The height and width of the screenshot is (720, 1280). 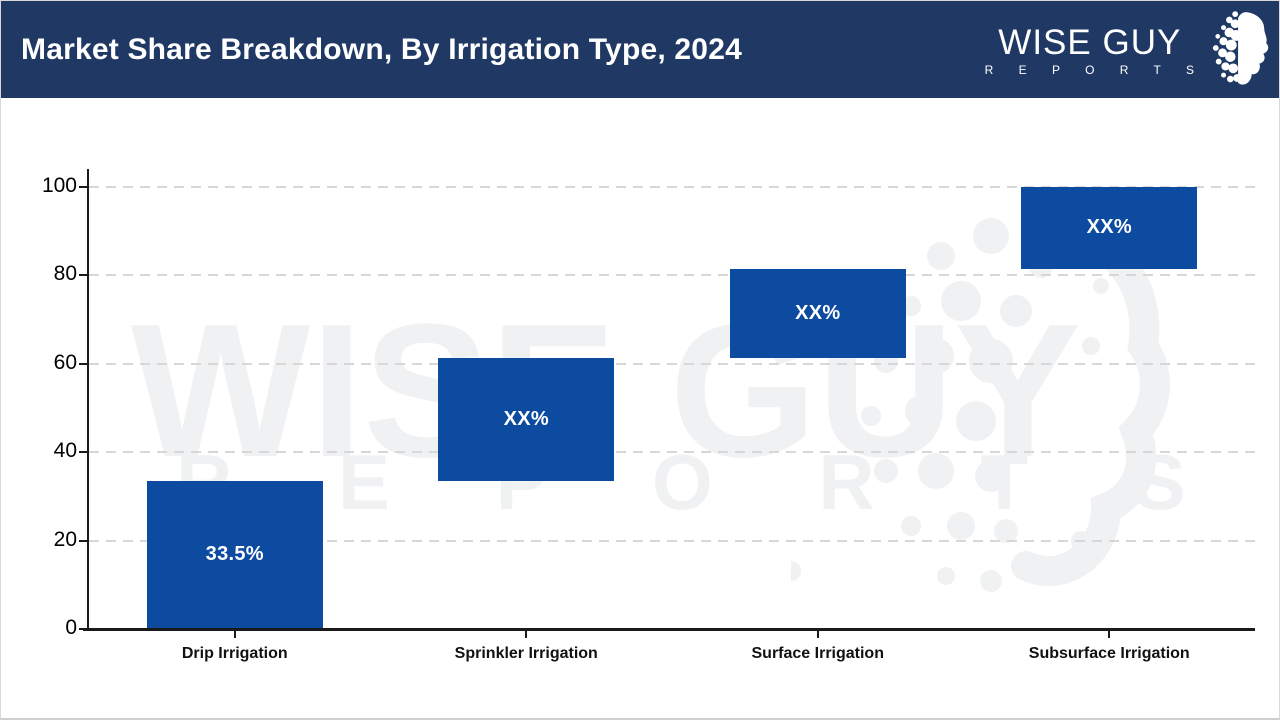 I want to click on bar-segment-2: XX%, so click(x=526, y=419).